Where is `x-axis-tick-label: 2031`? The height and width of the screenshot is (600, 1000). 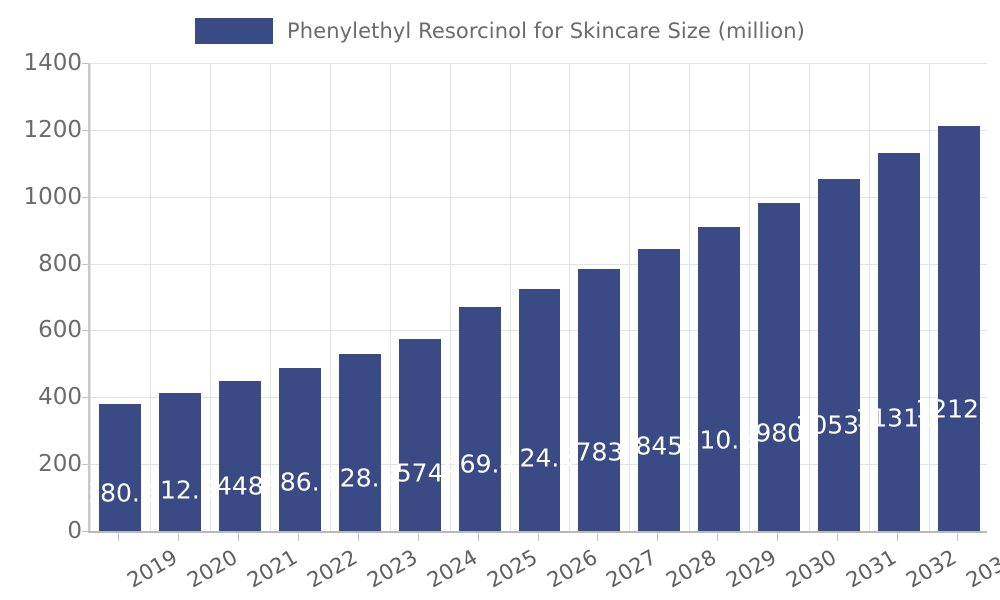 x-axis-tick-label: 2031 is located at coordinates (871, 569).